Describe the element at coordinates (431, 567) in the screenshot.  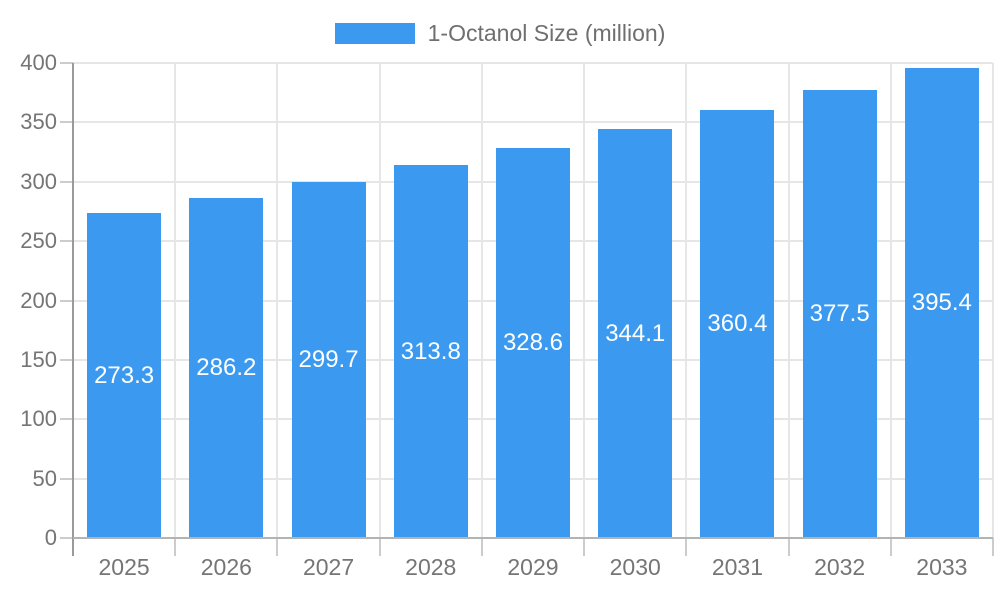
I see `x-tick-label: 2028` at that location.